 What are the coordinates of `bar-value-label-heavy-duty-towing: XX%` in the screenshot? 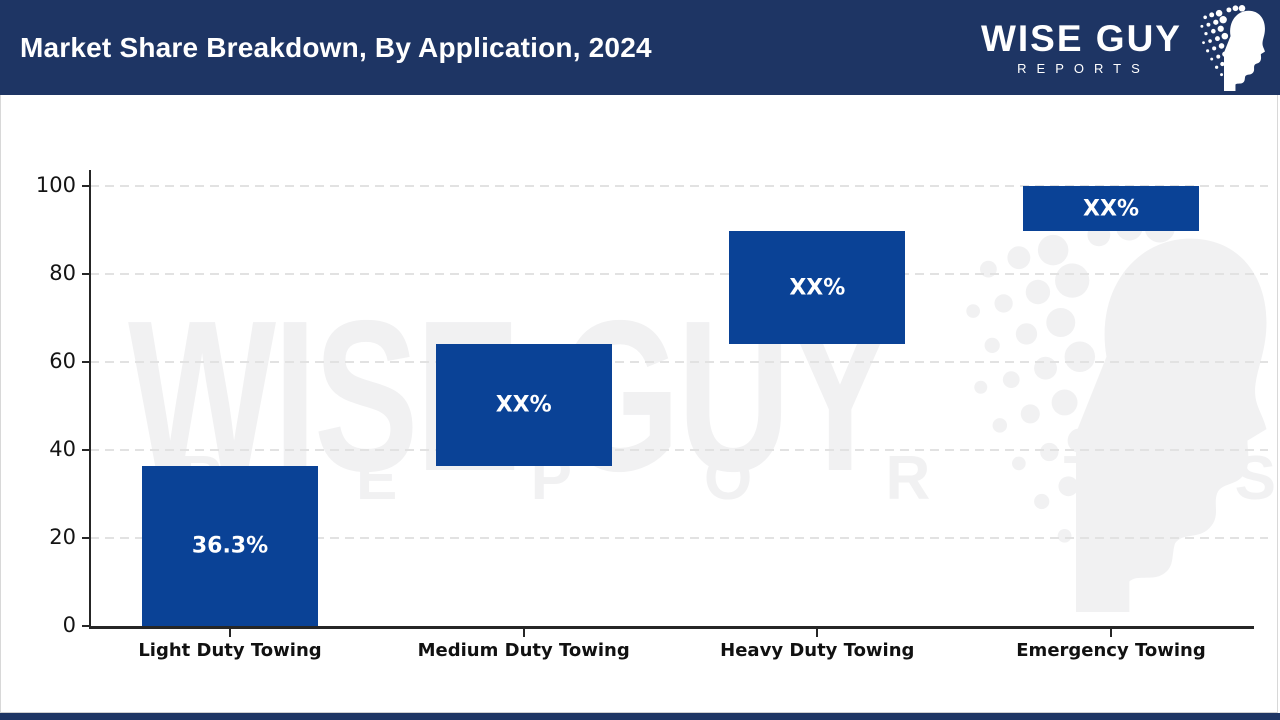 It's located at (817, 288).